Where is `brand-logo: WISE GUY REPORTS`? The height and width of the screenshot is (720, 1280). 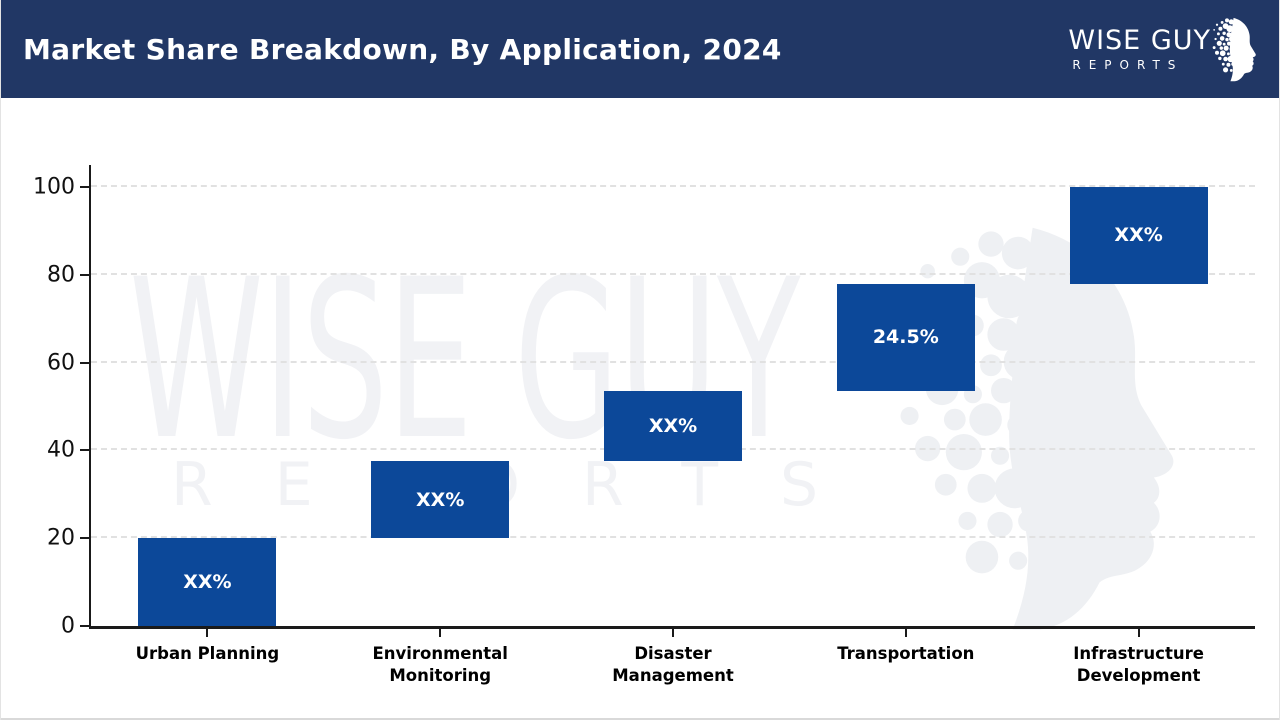
brand-logo: WISE GUY REPORTS is located at coordinates (1162, 49).